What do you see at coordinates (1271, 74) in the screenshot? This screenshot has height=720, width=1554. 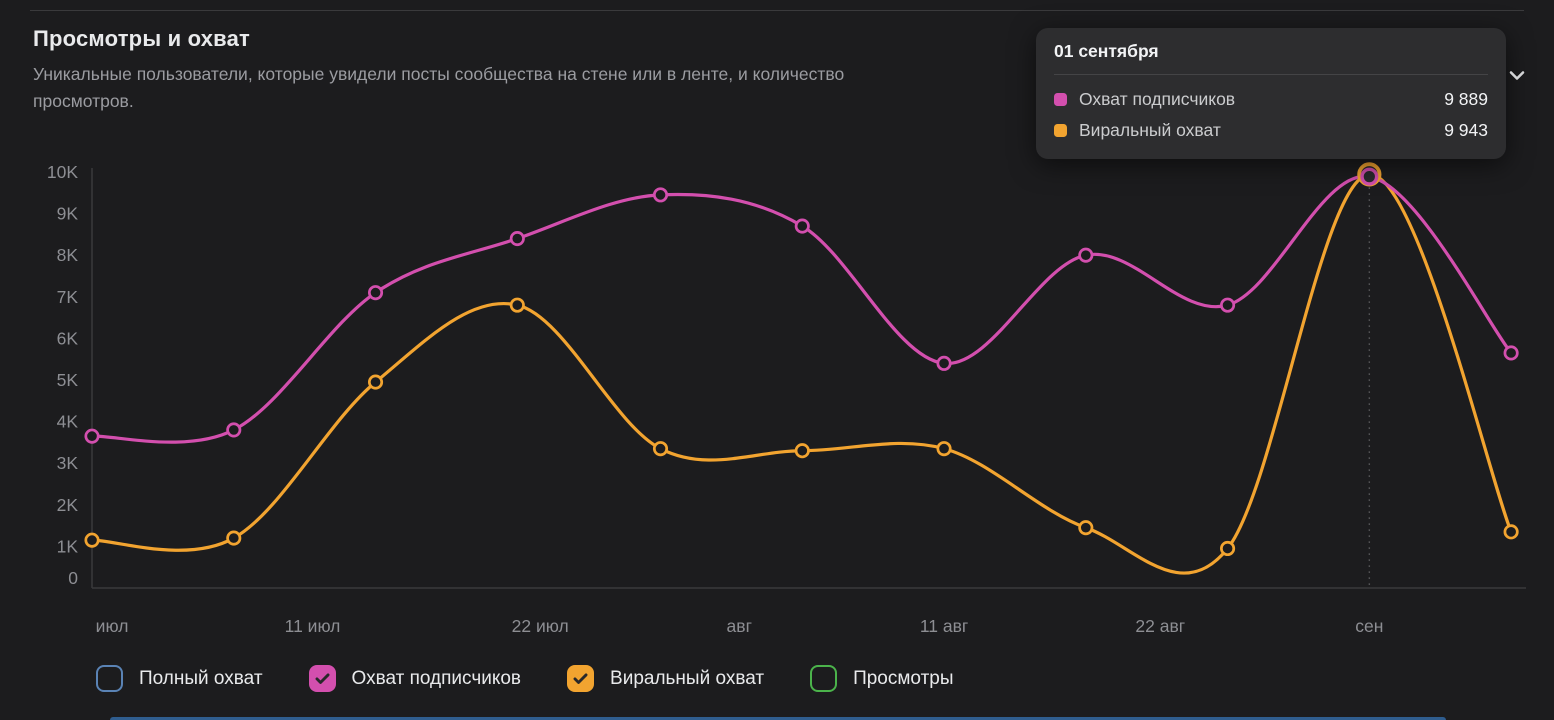 I see `tooltip-divider` at bounding box center [1271, 74].